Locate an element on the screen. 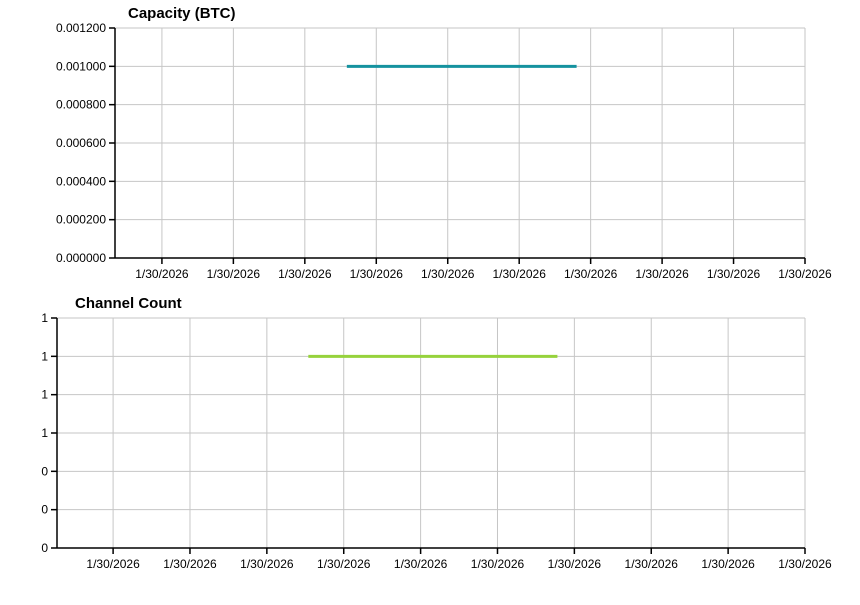 This screenshot has height=605, width=860. y-tick-label: 0.001000 is located at coordinates (81, 66).